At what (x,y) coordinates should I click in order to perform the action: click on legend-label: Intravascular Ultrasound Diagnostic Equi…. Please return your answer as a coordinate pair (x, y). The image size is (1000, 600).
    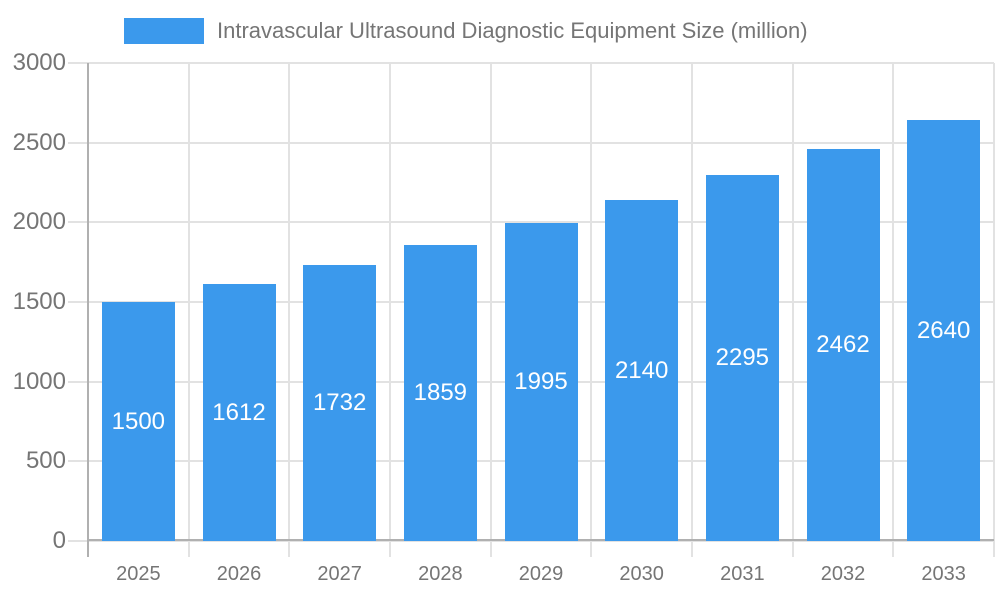
    Looking at the image, I should click on (512, 30).